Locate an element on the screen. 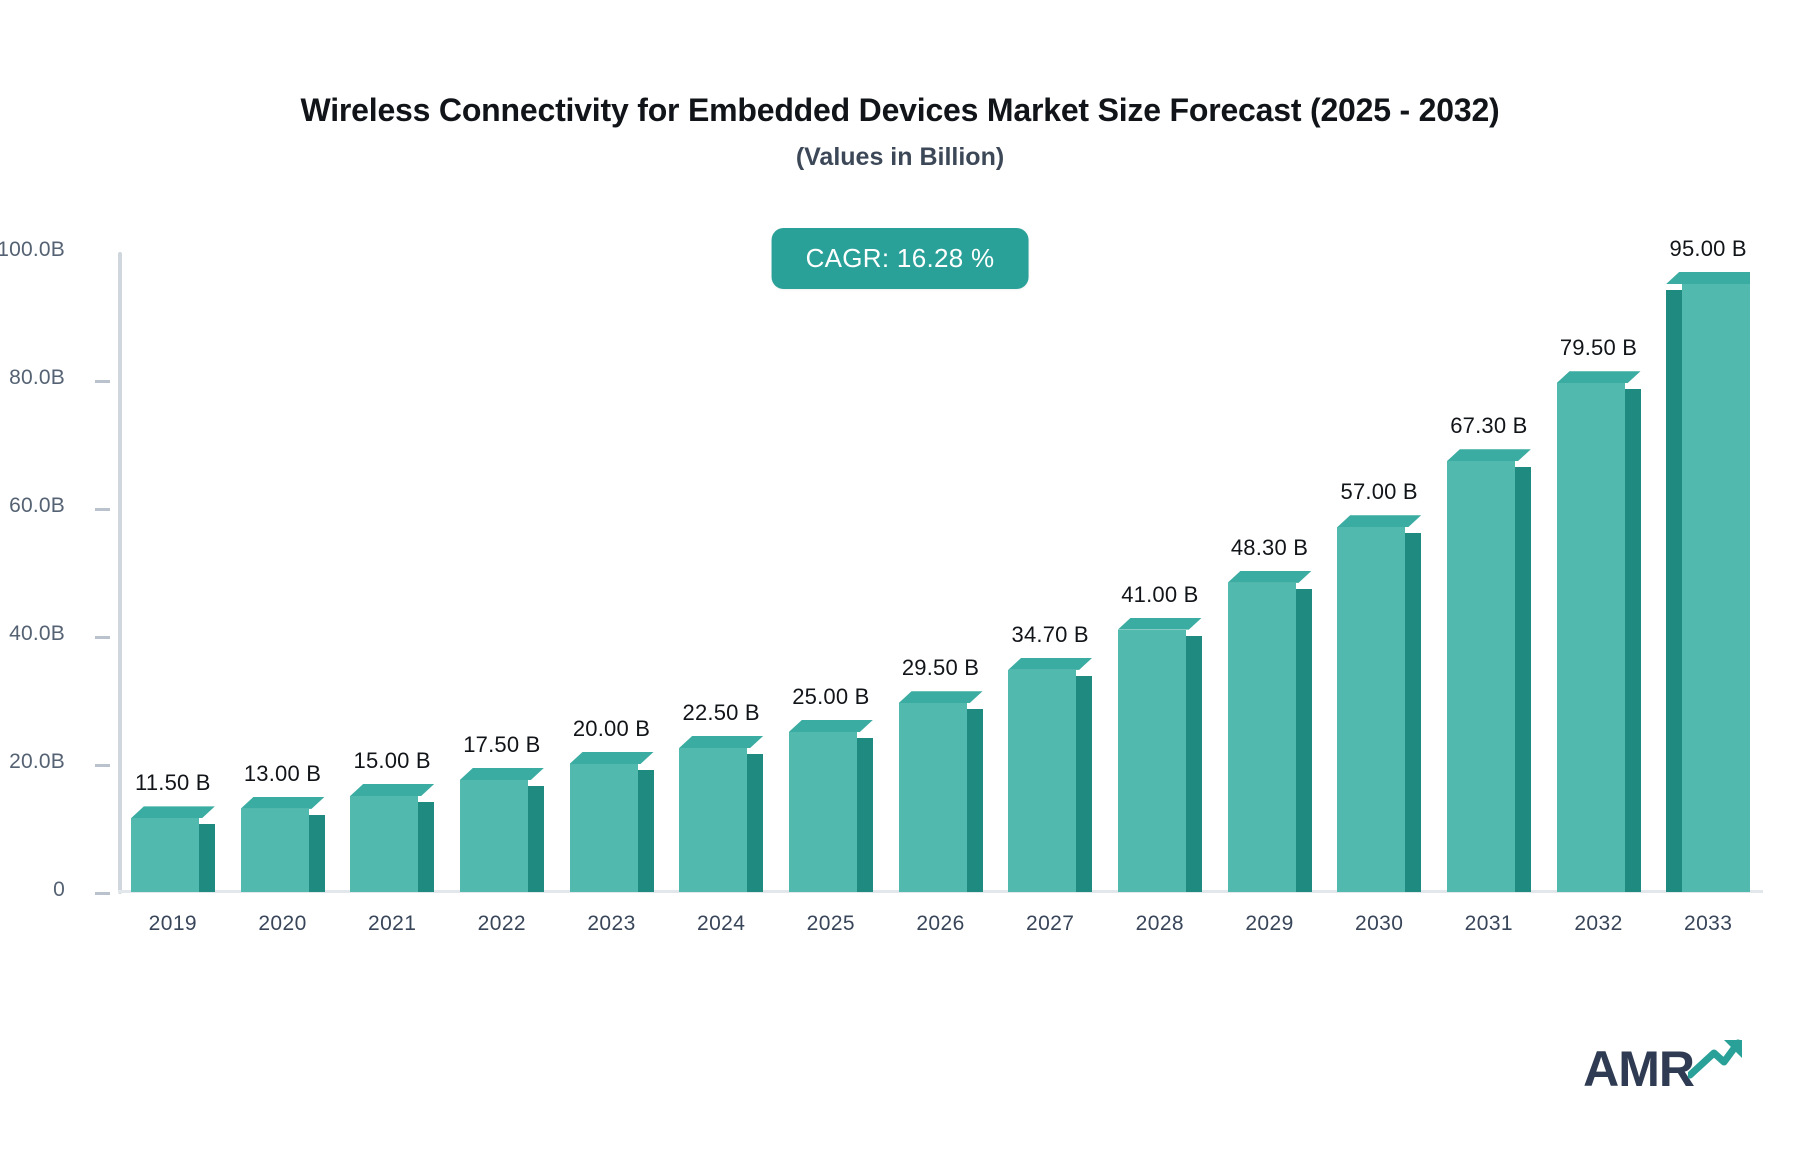 This screenshot has height=1156, width=1800. x-tick-label-2028: 2028 is located at coordinates (1159, 923).